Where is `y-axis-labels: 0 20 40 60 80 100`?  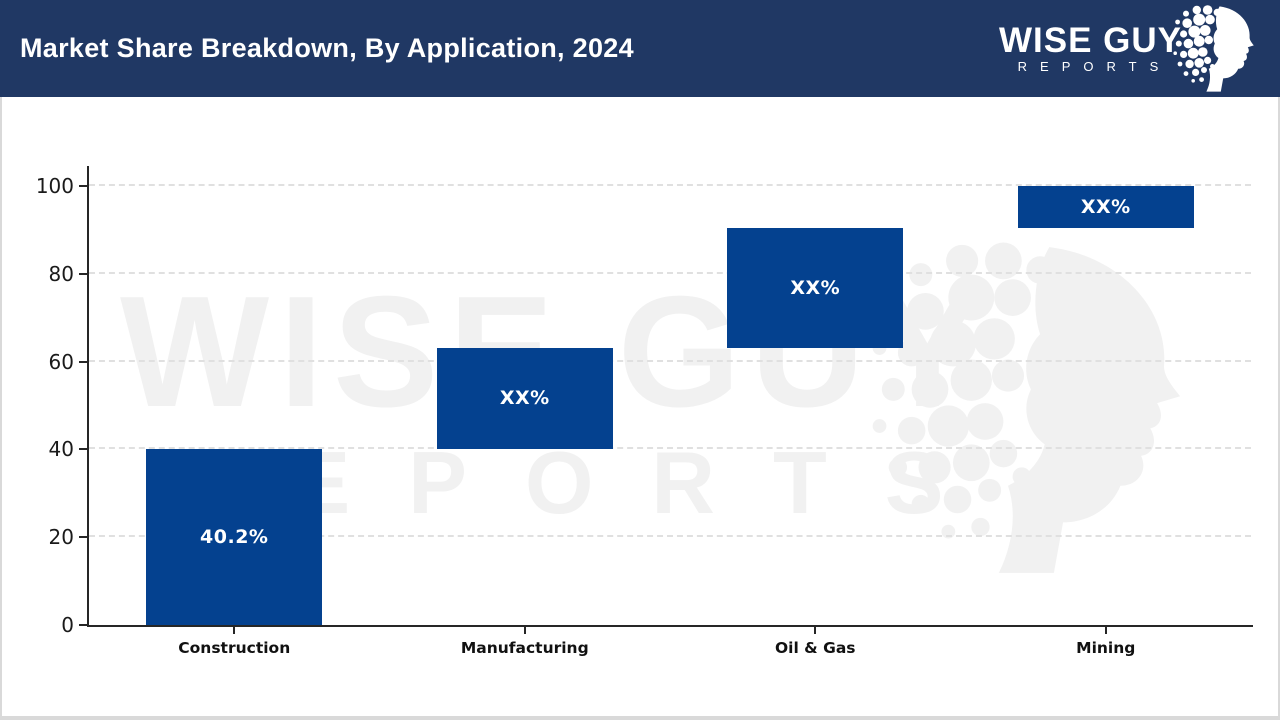
y-axis-labels: 0 20 40 60 80 100 is located at coordinates (37, 405).